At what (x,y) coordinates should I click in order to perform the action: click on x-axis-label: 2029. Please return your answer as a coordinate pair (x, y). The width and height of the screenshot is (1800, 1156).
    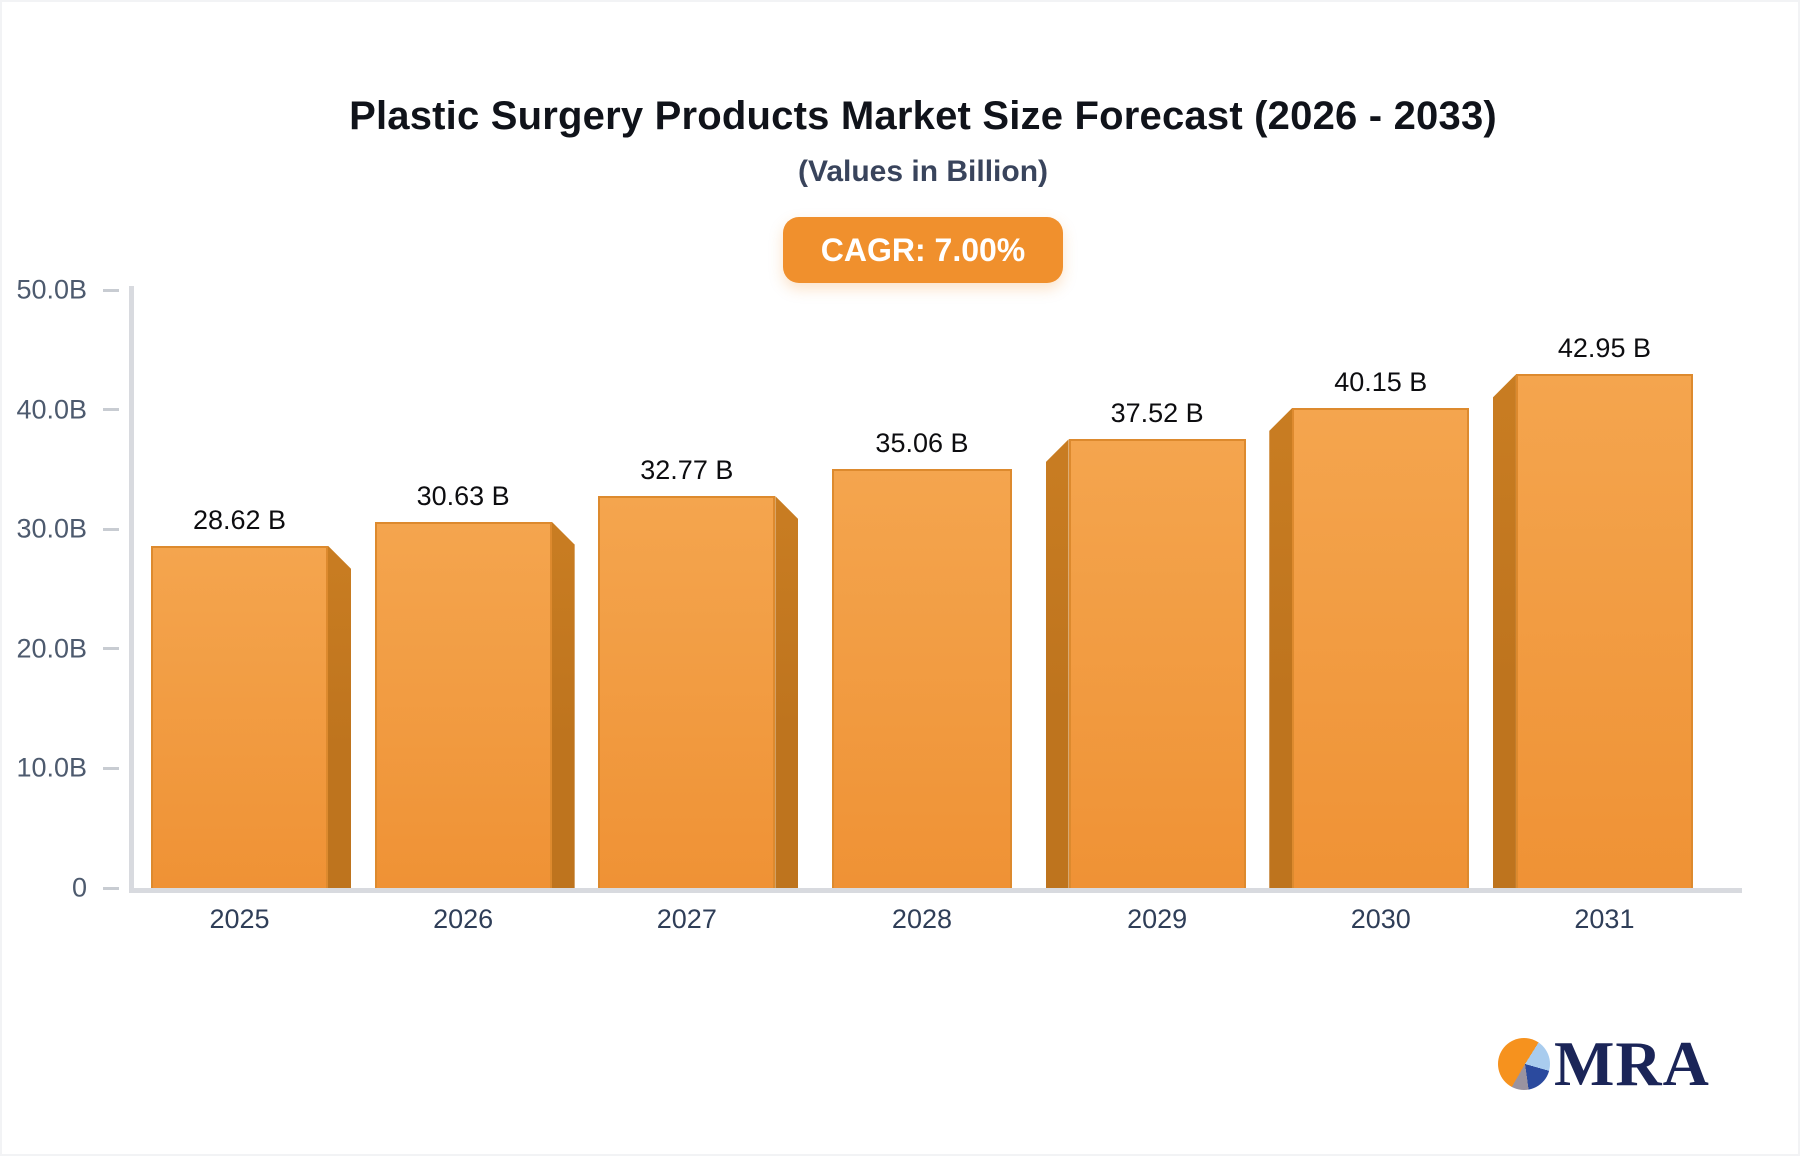
    Looking at the image, I should click on (1157, 919).